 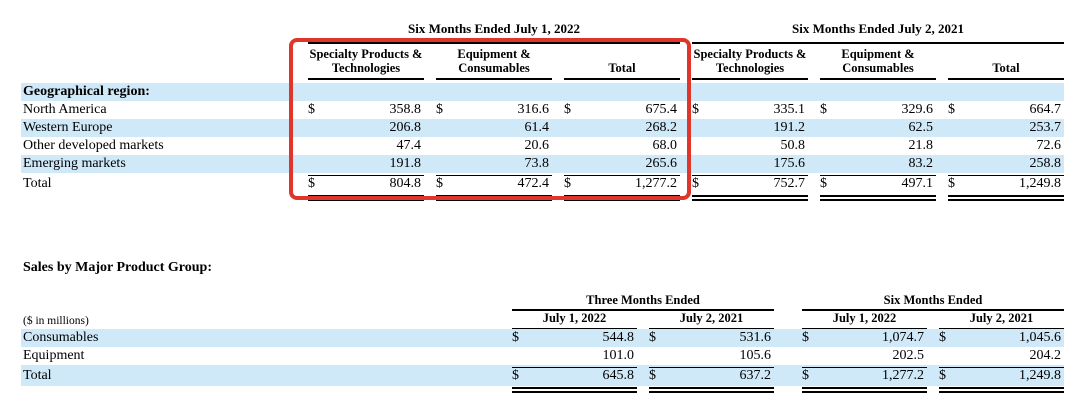 What do you see at coordinates (537, 127) in the screenshot?
I see `cell-value: 61.4` at bounding box center [537, 127].